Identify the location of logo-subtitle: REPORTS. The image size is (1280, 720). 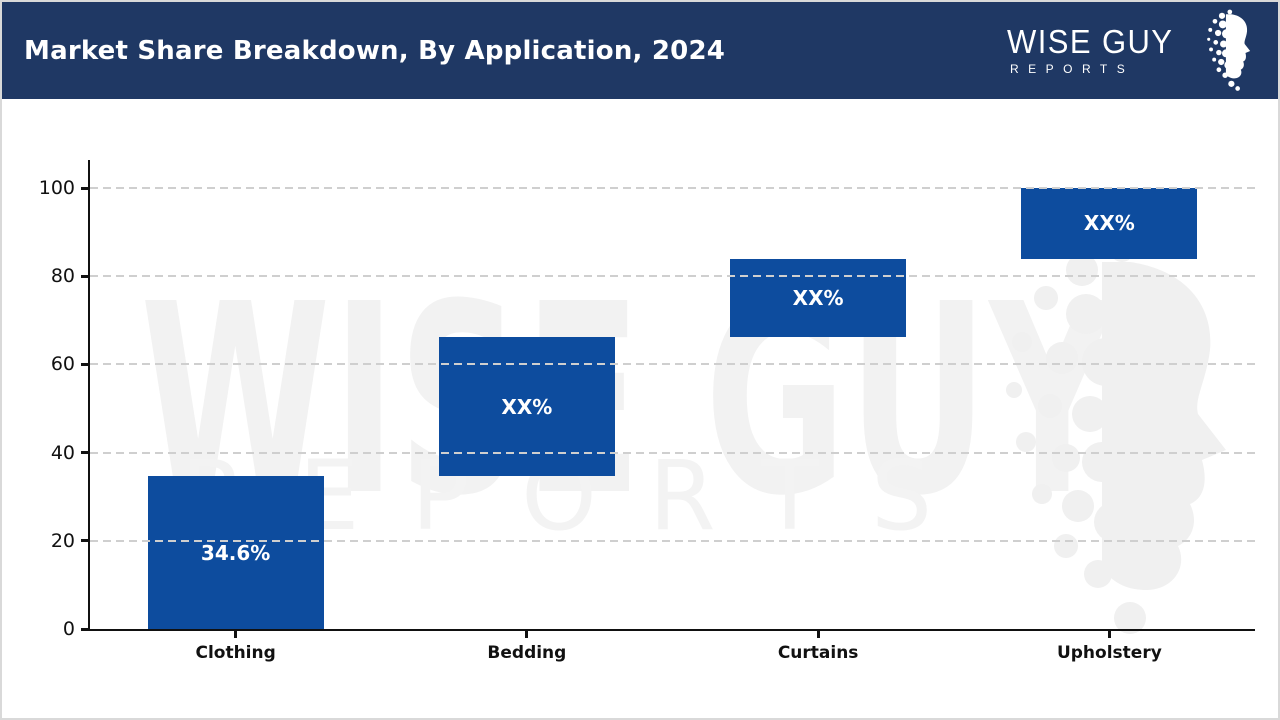
(1072, 69).